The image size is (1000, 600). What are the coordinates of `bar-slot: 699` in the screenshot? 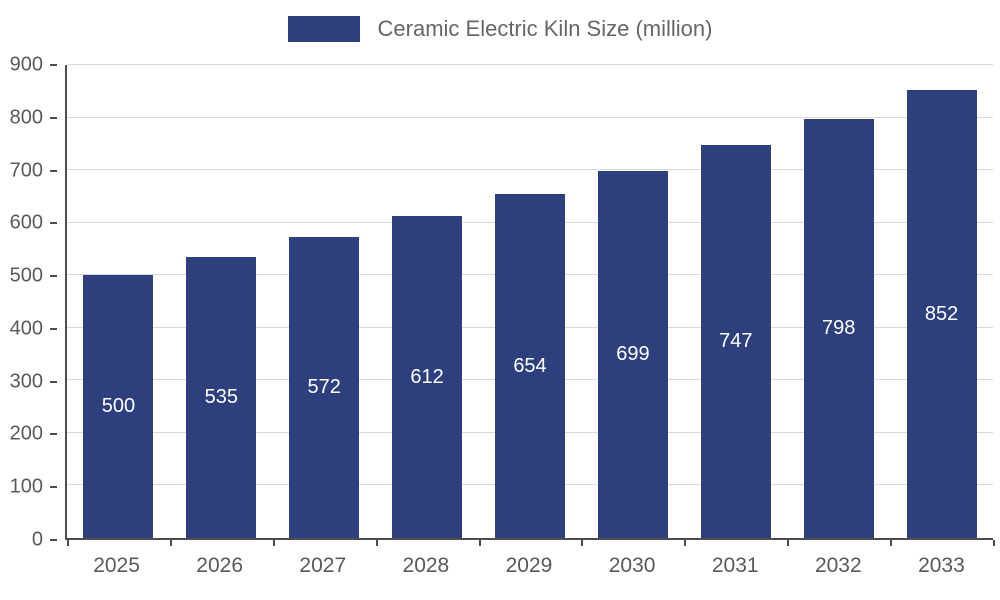 It's located at (632, 301).